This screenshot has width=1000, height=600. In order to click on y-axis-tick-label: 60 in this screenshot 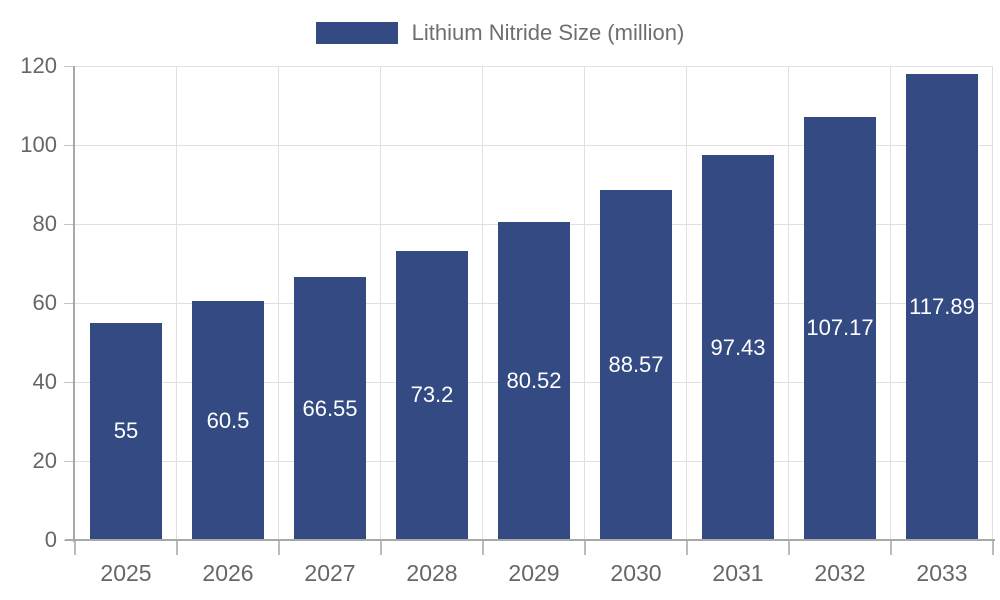, I will do `click(44, 302)`.